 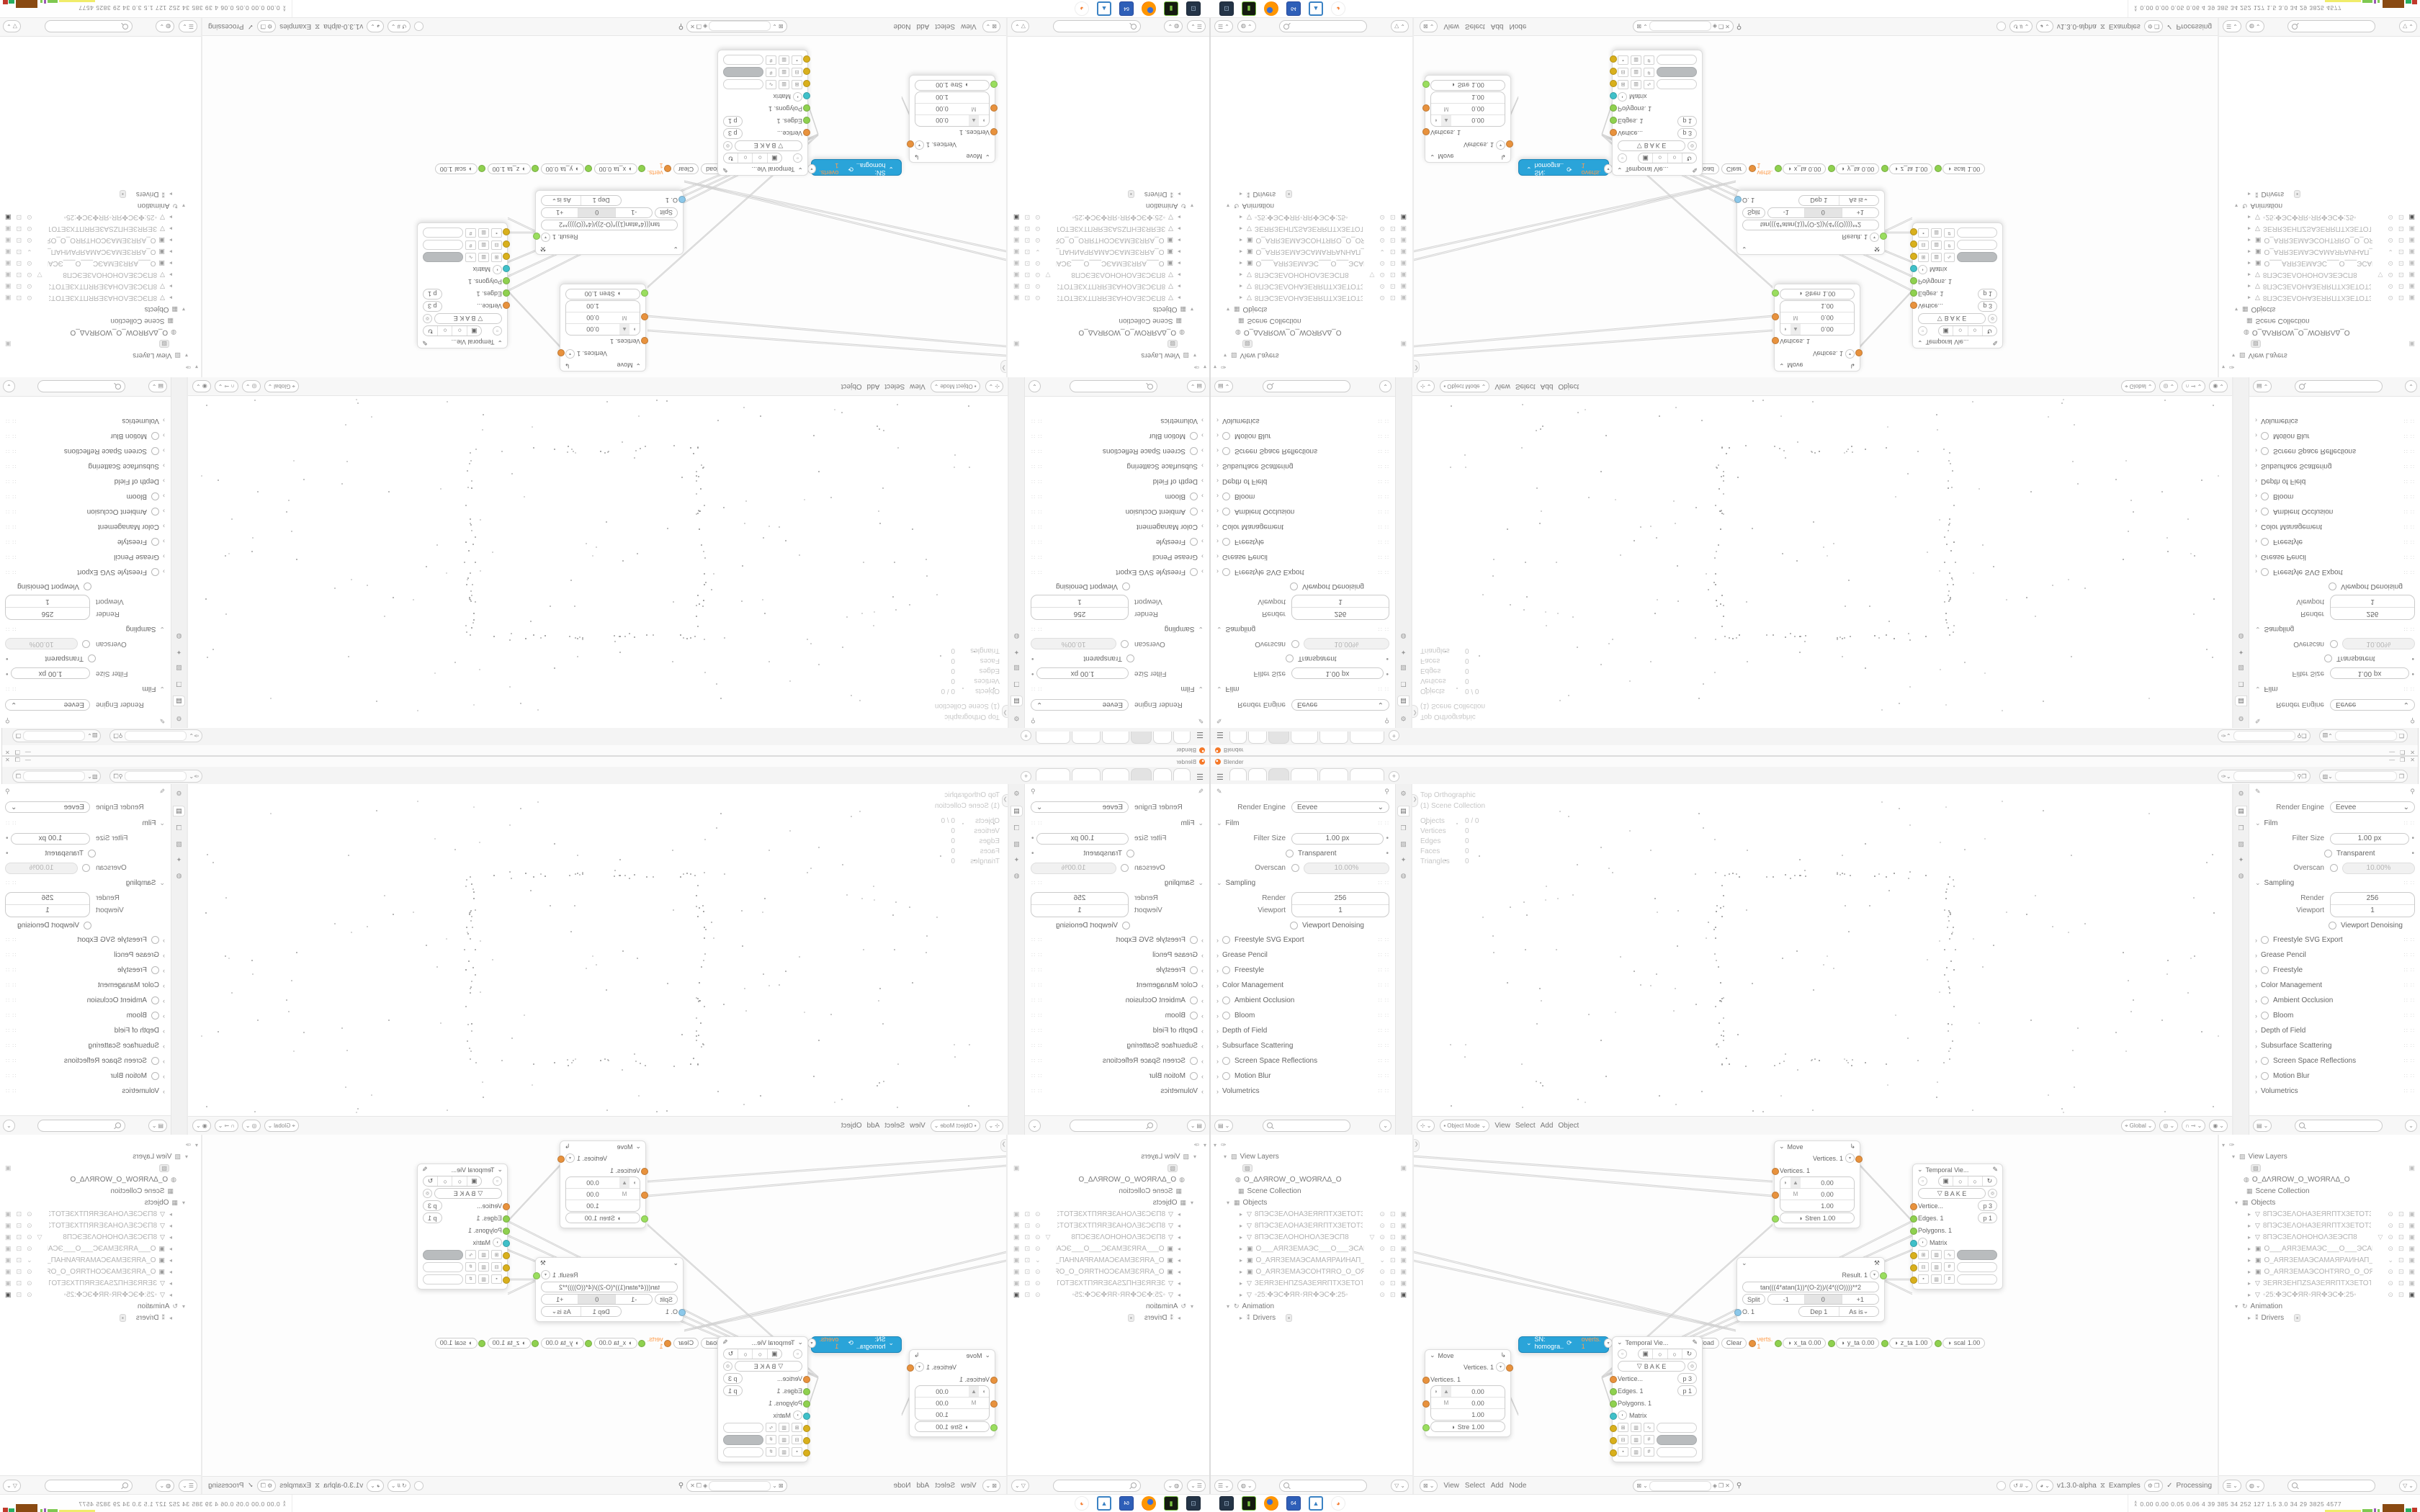 I want to click on properties-tab-3-icon: ❒, so click(x=1403, y=684).